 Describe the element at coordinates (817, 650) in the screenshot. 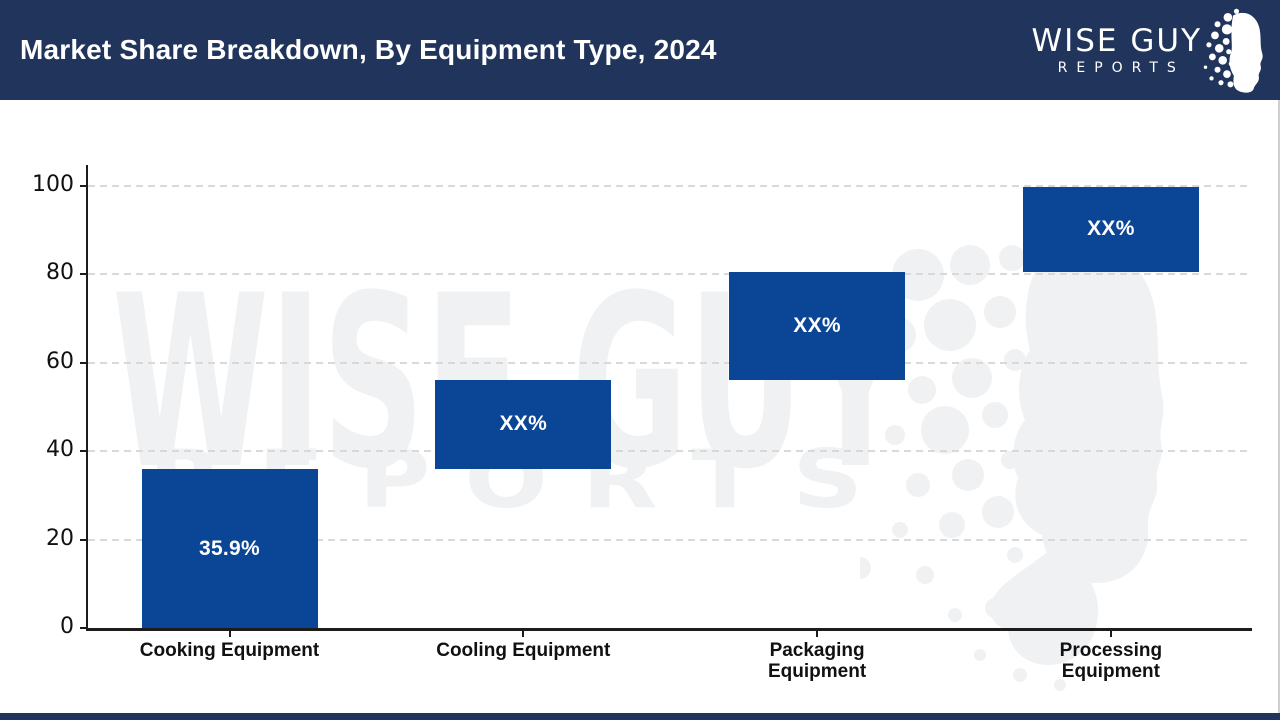

I see `x-axis-label-line: Packaging` at that location.